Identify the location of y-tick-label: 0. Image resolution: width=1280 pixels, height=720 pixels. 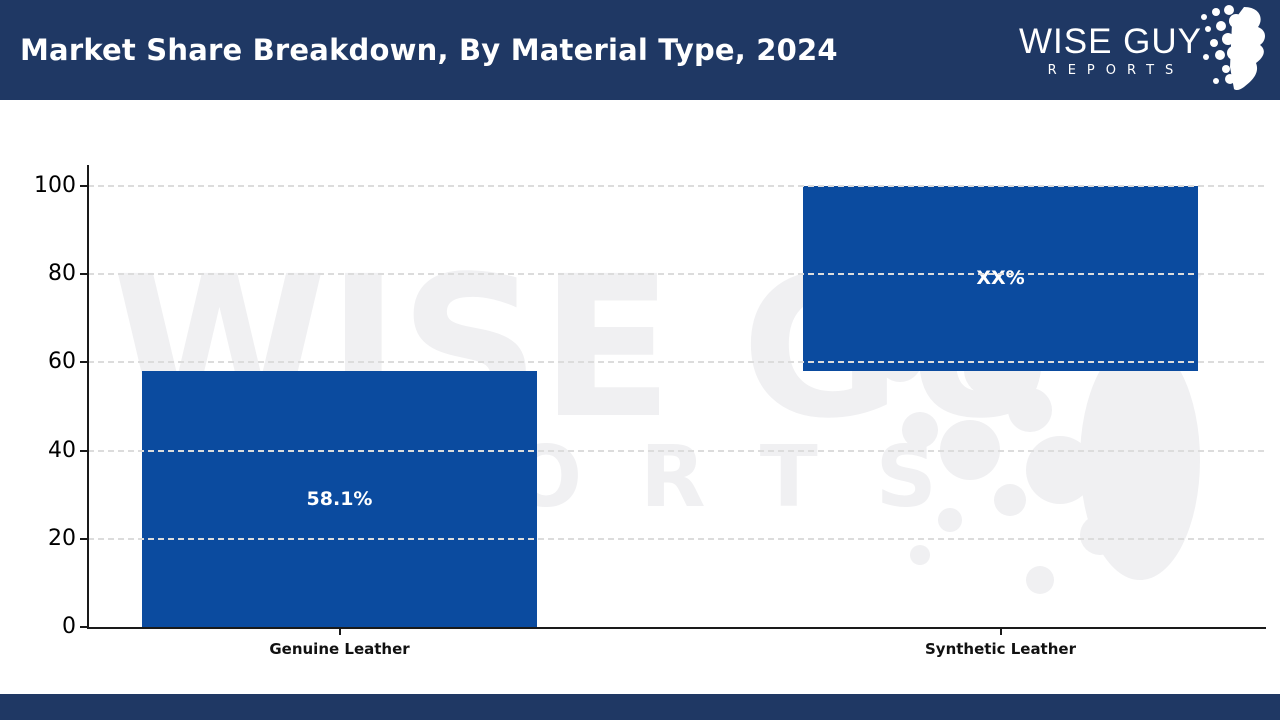
(69, 626).